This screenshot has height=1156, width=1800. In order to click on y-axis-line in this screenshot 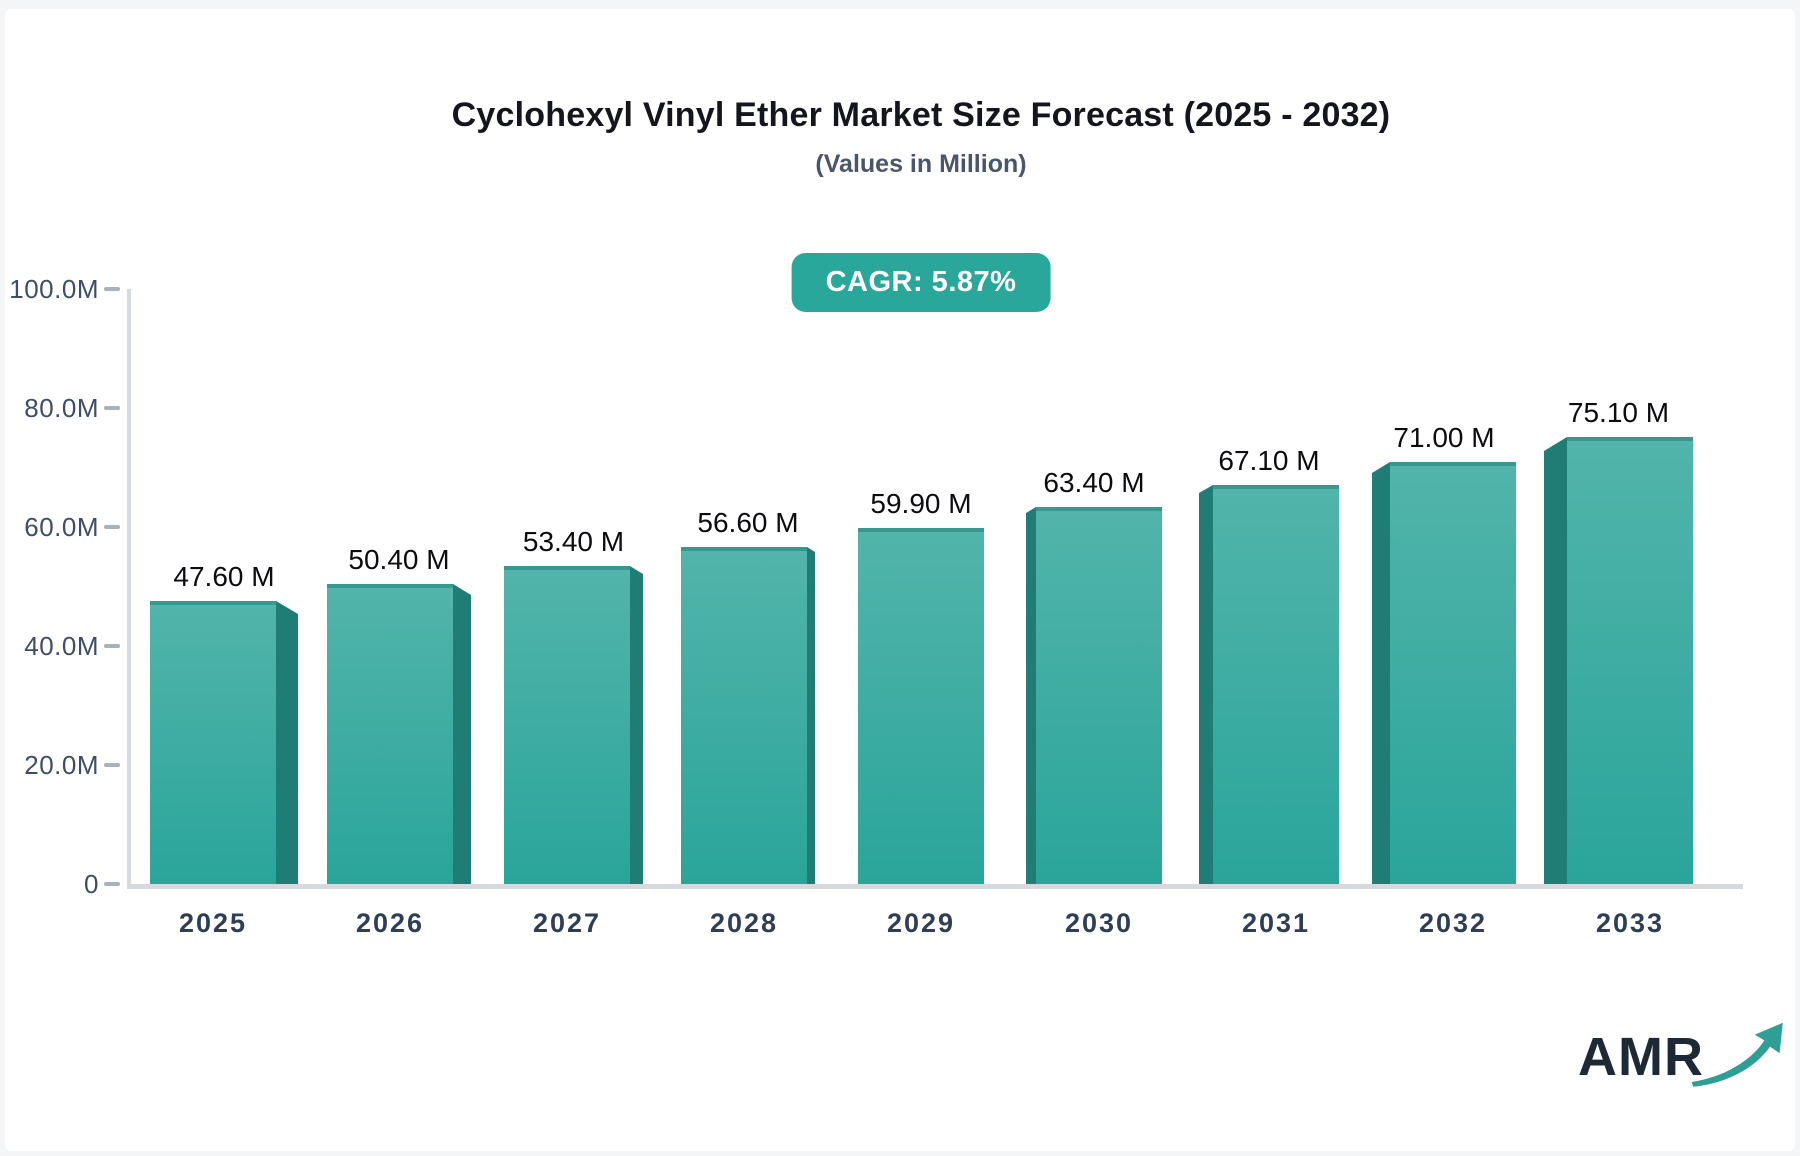, I will do `click(129, 587)`.